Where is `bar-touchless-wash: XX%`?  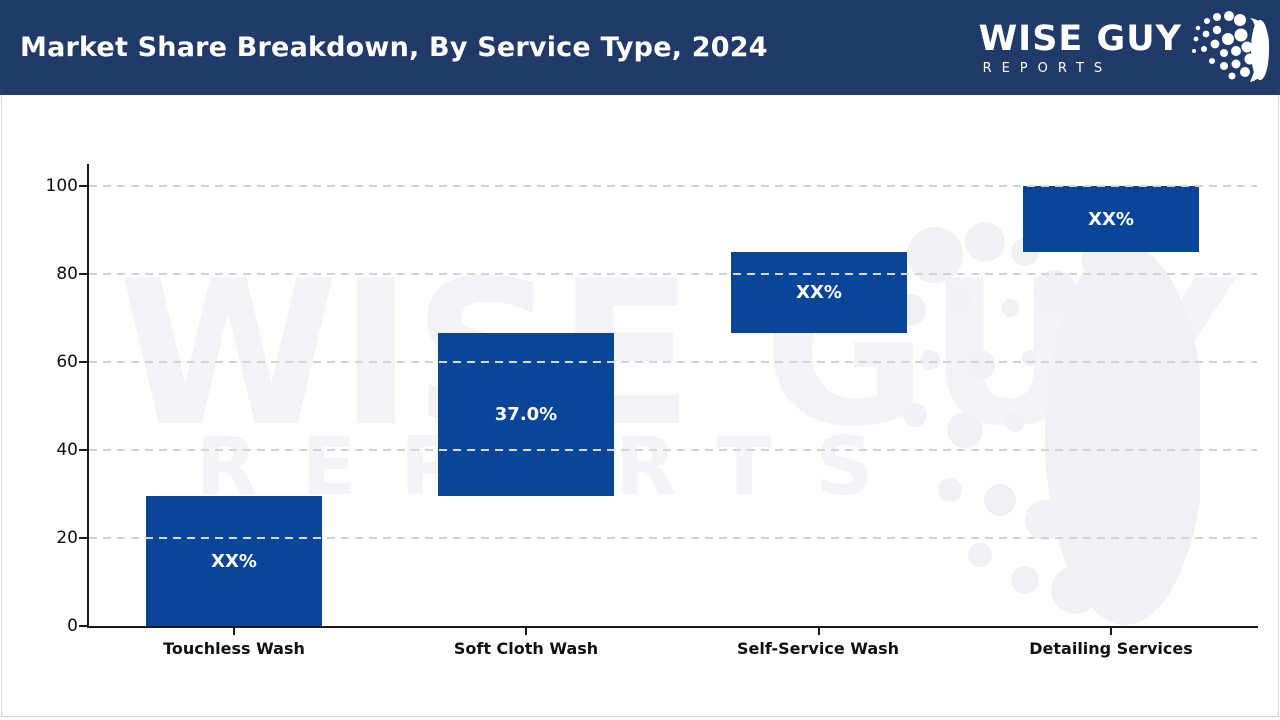 bar-touchless-wash: XX% is located at coordinates (234, 561).